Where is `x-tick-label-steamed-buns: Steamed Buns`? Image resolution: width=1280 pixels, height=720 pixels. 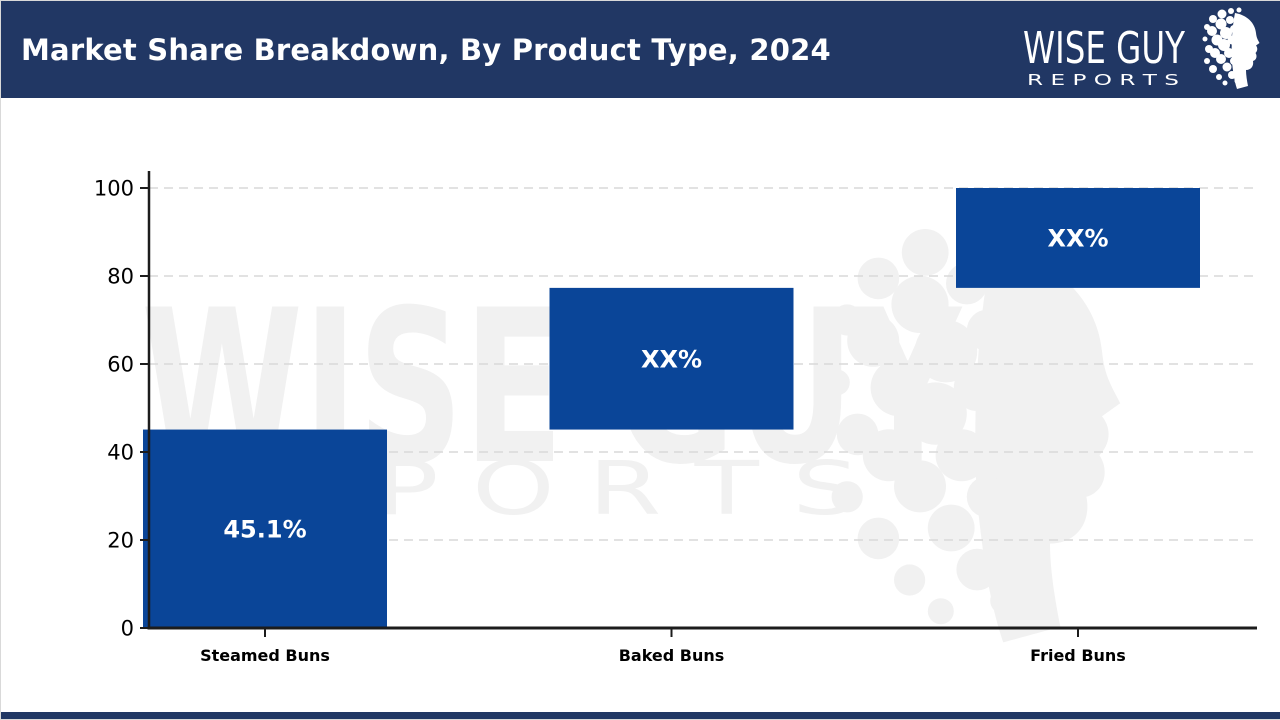
x-tick-label-steamed-buns: Steamed Buns is located at coordinates (265, 655).